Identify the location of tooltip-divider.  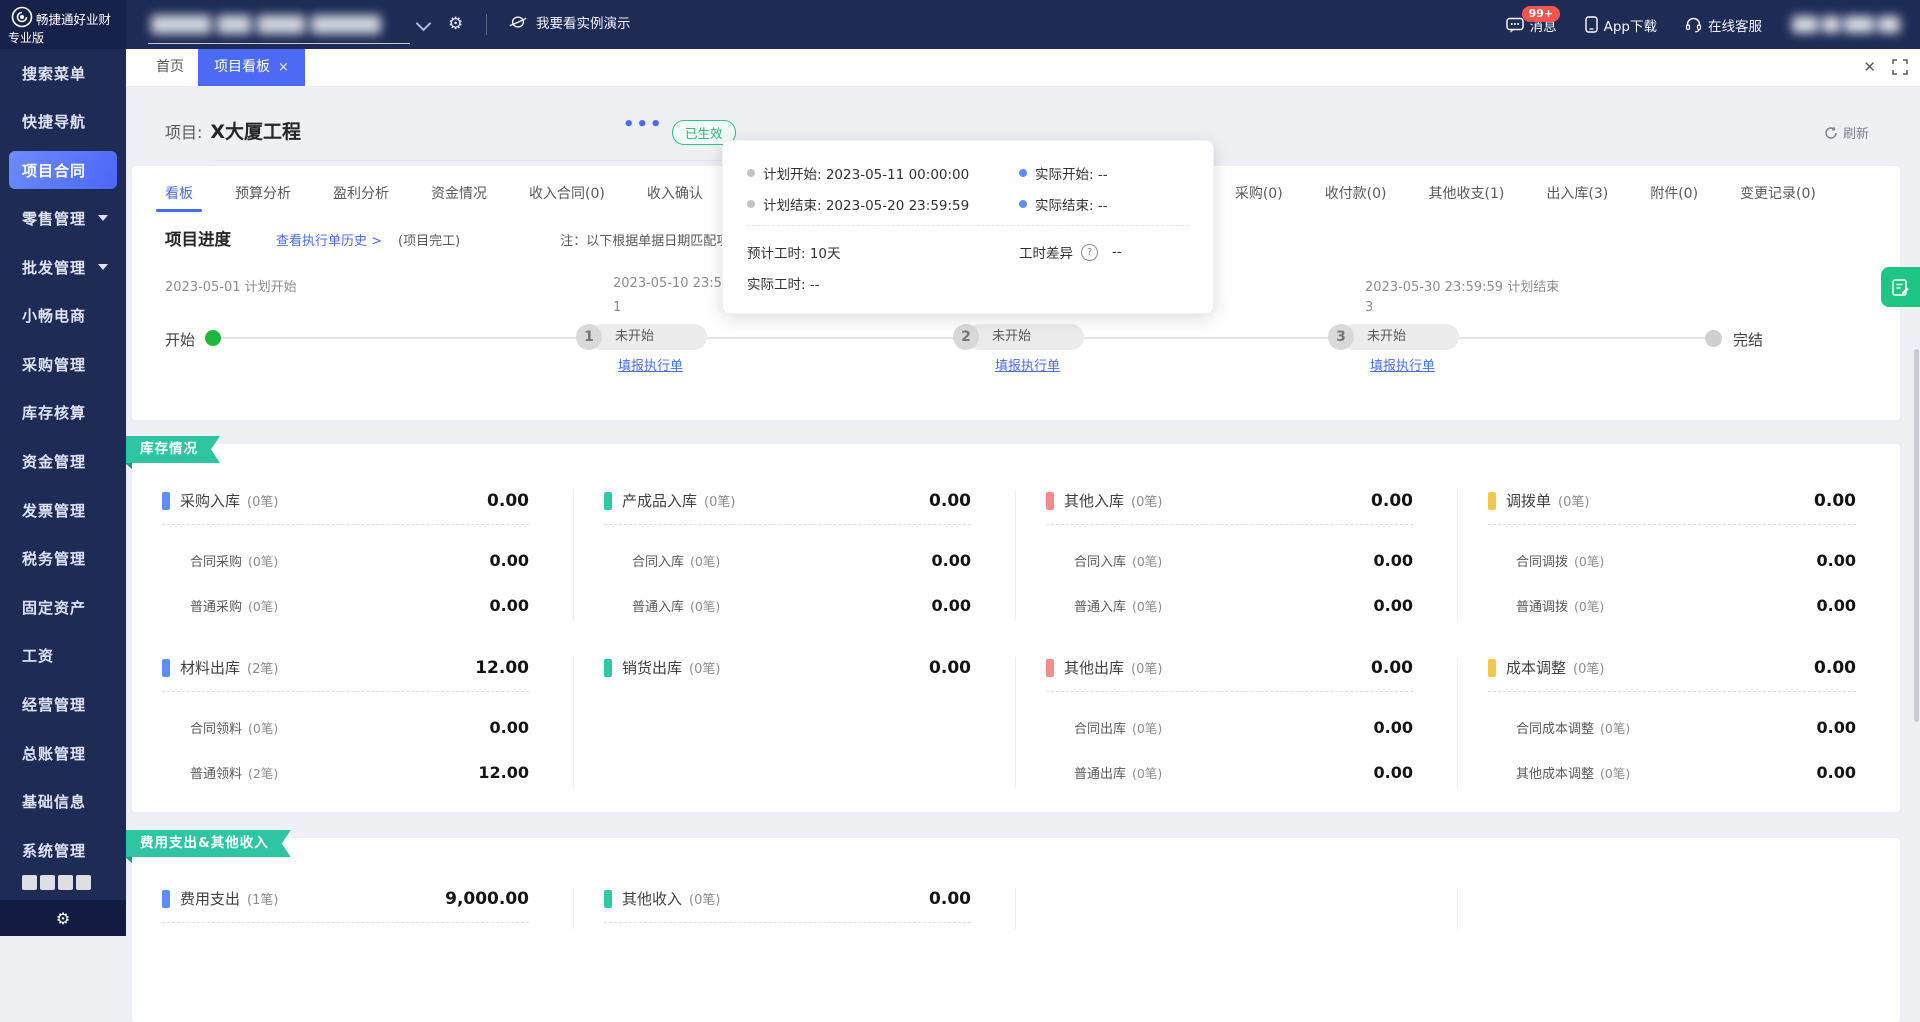
(968, 225).